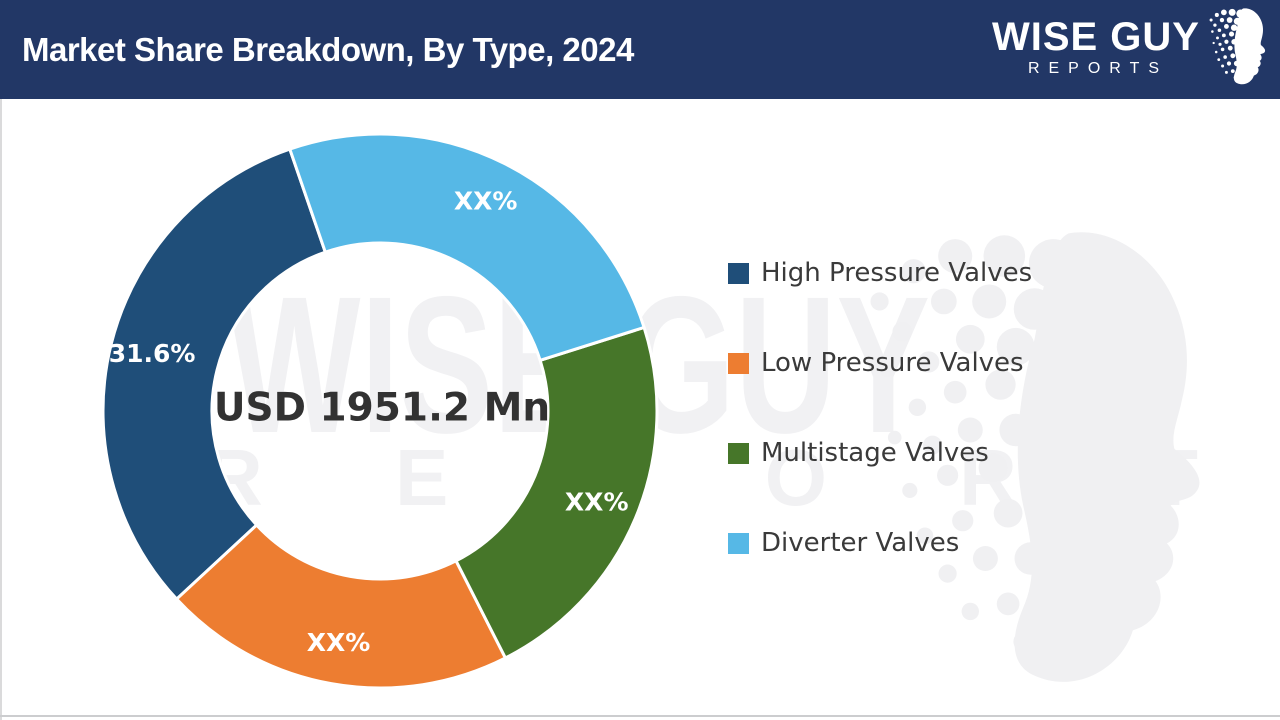 This screenshot has height=720, width=1280. I want to click on legend-item-diverter-valves: Diverter Valves, so click(880, 543).